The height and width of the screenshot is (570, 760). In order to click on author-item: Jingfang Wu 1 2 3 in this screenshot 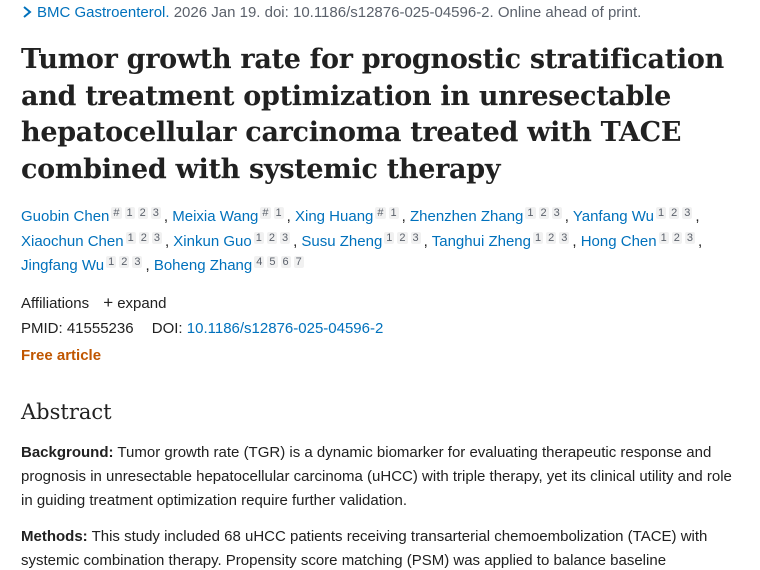, I will do `click(83, 265)`.